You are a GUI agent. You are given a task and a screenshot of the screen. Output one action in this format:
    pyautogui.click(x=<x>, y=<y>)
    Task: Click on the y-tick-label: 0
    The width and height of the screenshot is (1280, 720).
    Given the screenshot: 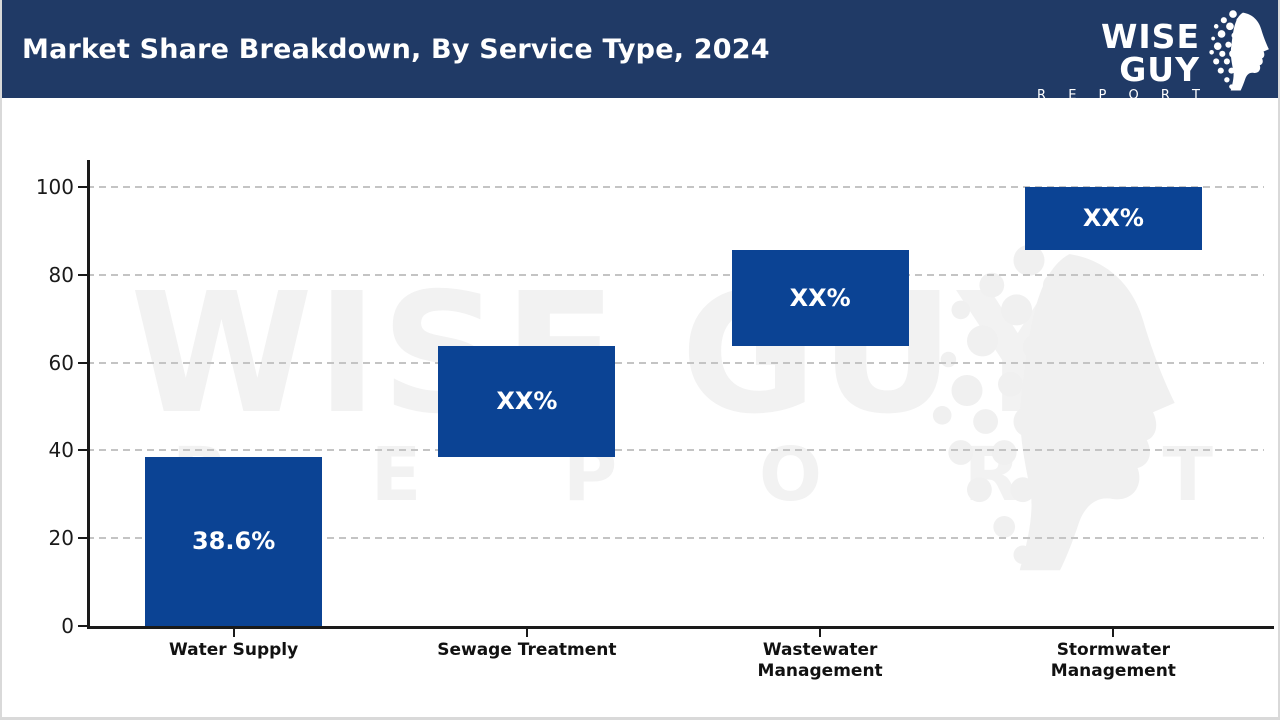 What is the action you would take?
    pyautogui.click(x=67, y=626)
    